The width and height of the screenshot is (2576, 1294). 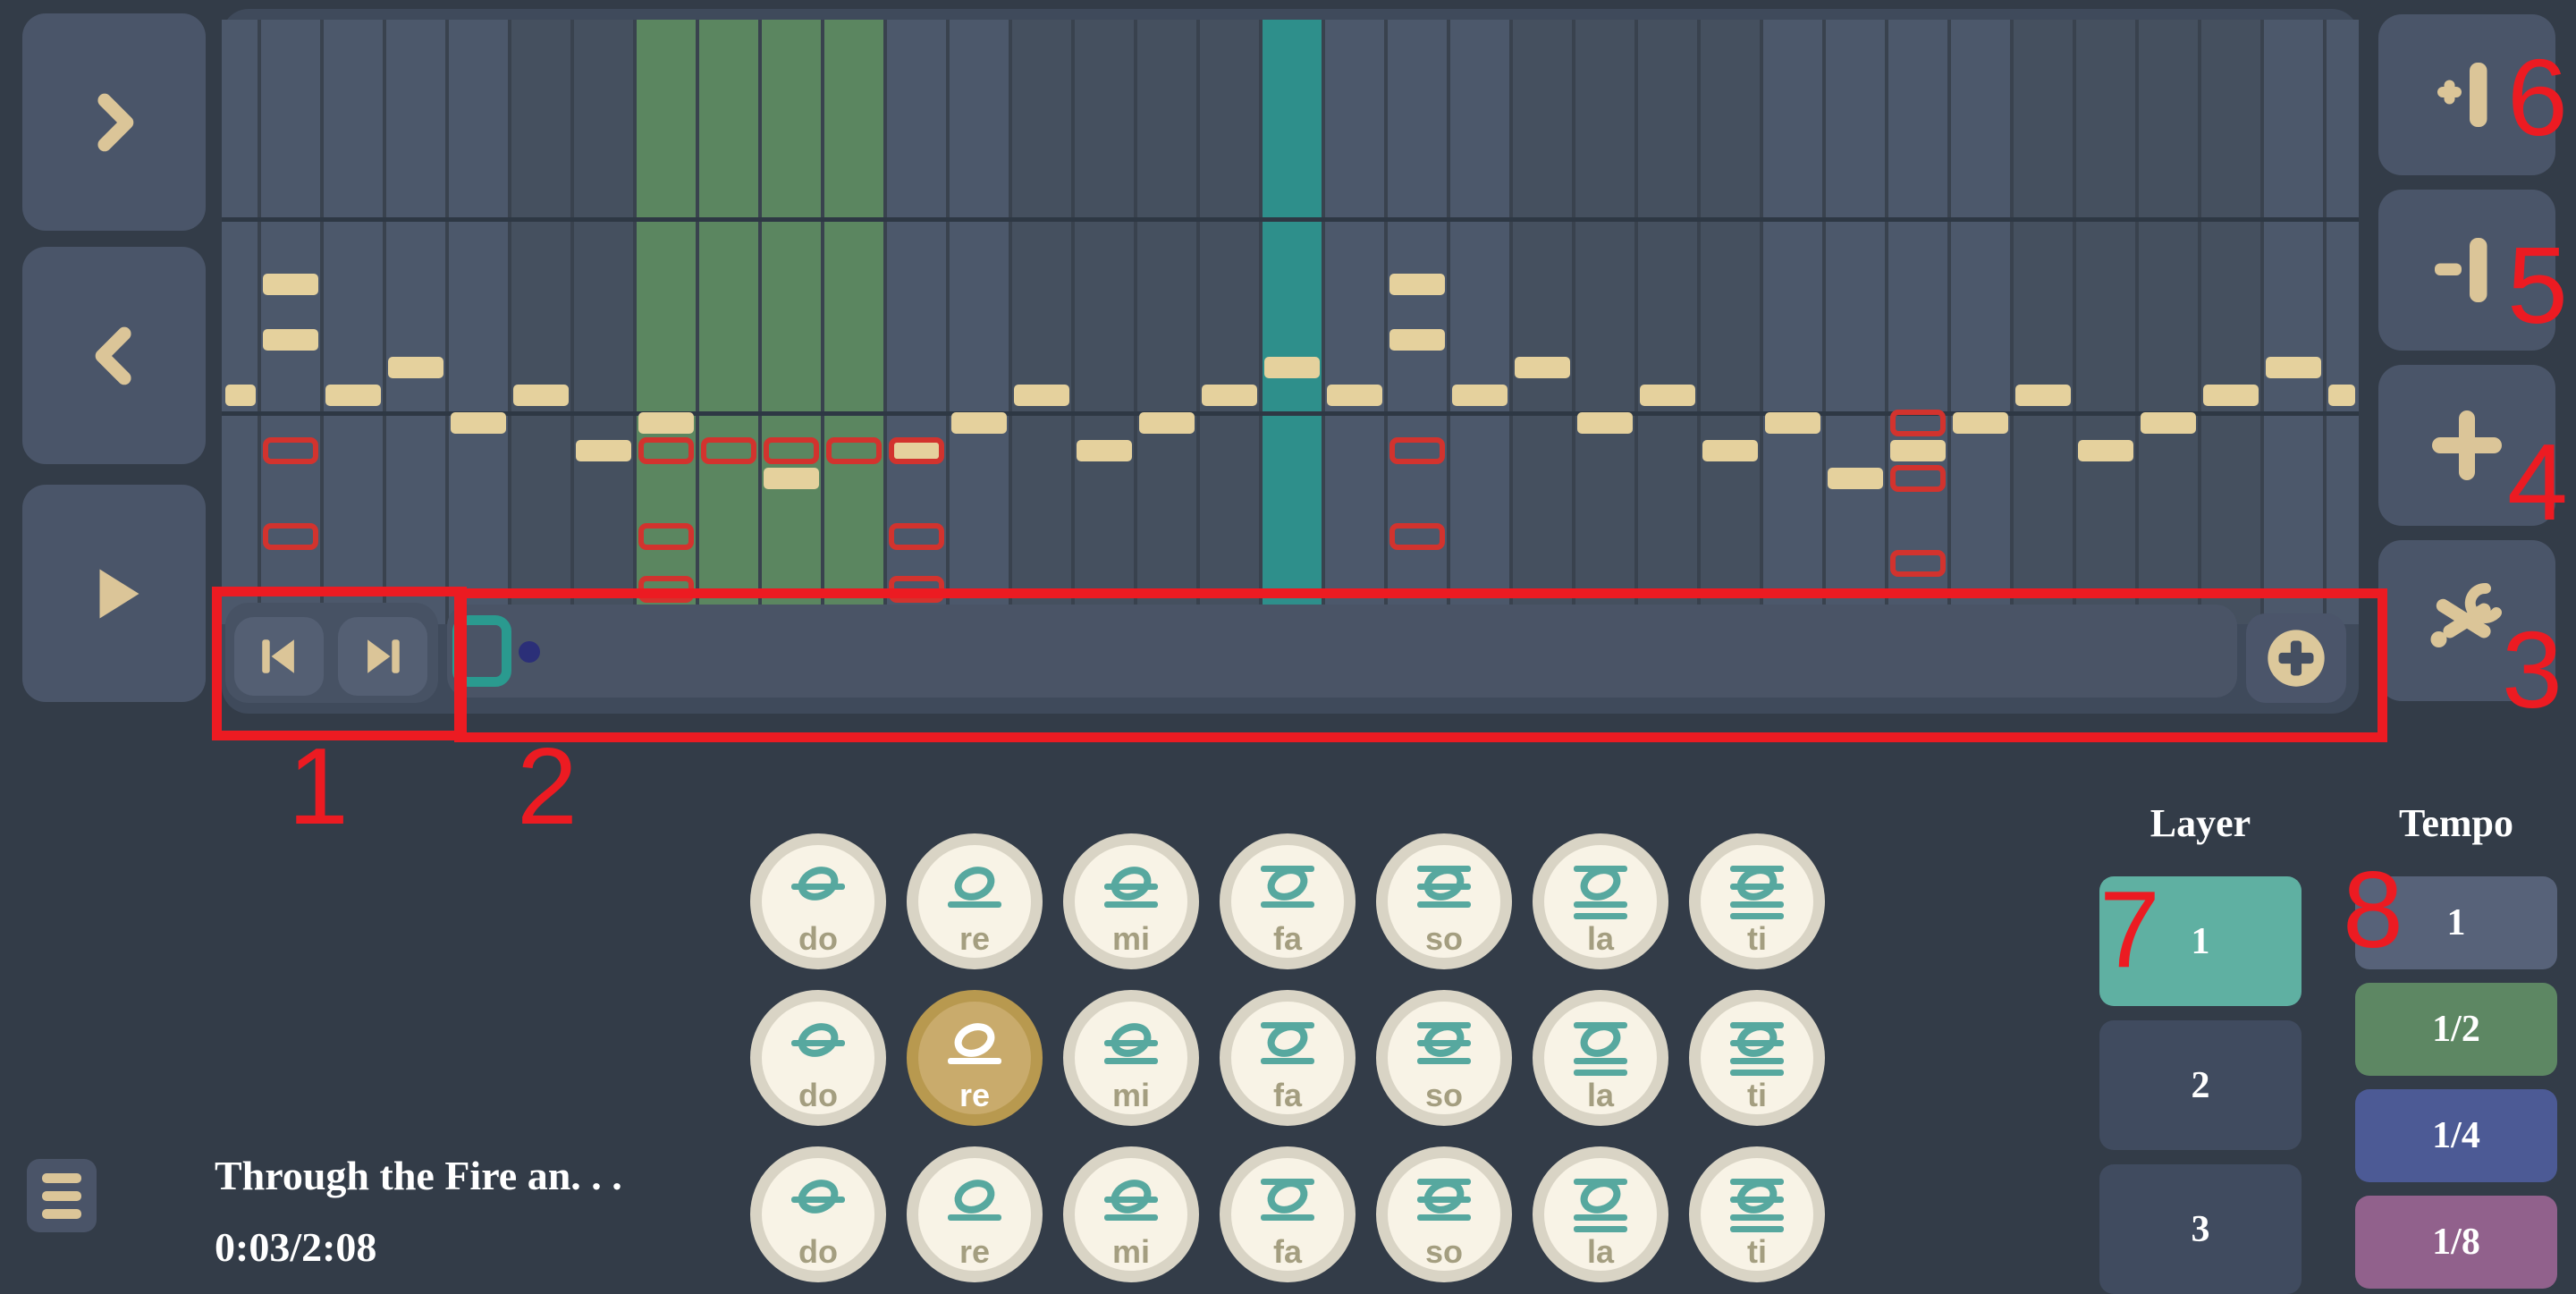 I want to click on solfege-button-do: do, so click(x=818, y=1214).